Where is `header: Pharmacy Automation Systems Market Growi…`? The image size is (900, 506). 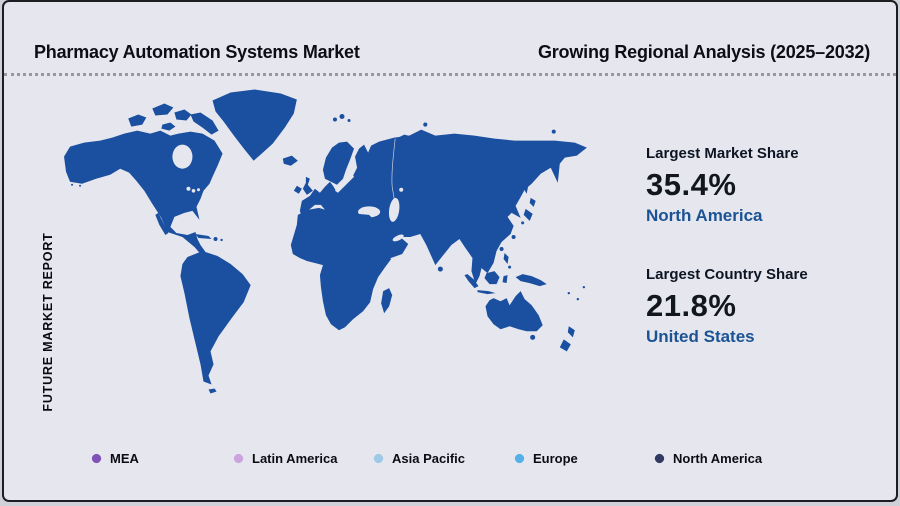 header: Pharmacy Automation Systems Market Growi… is located at coordinates (450, 52).